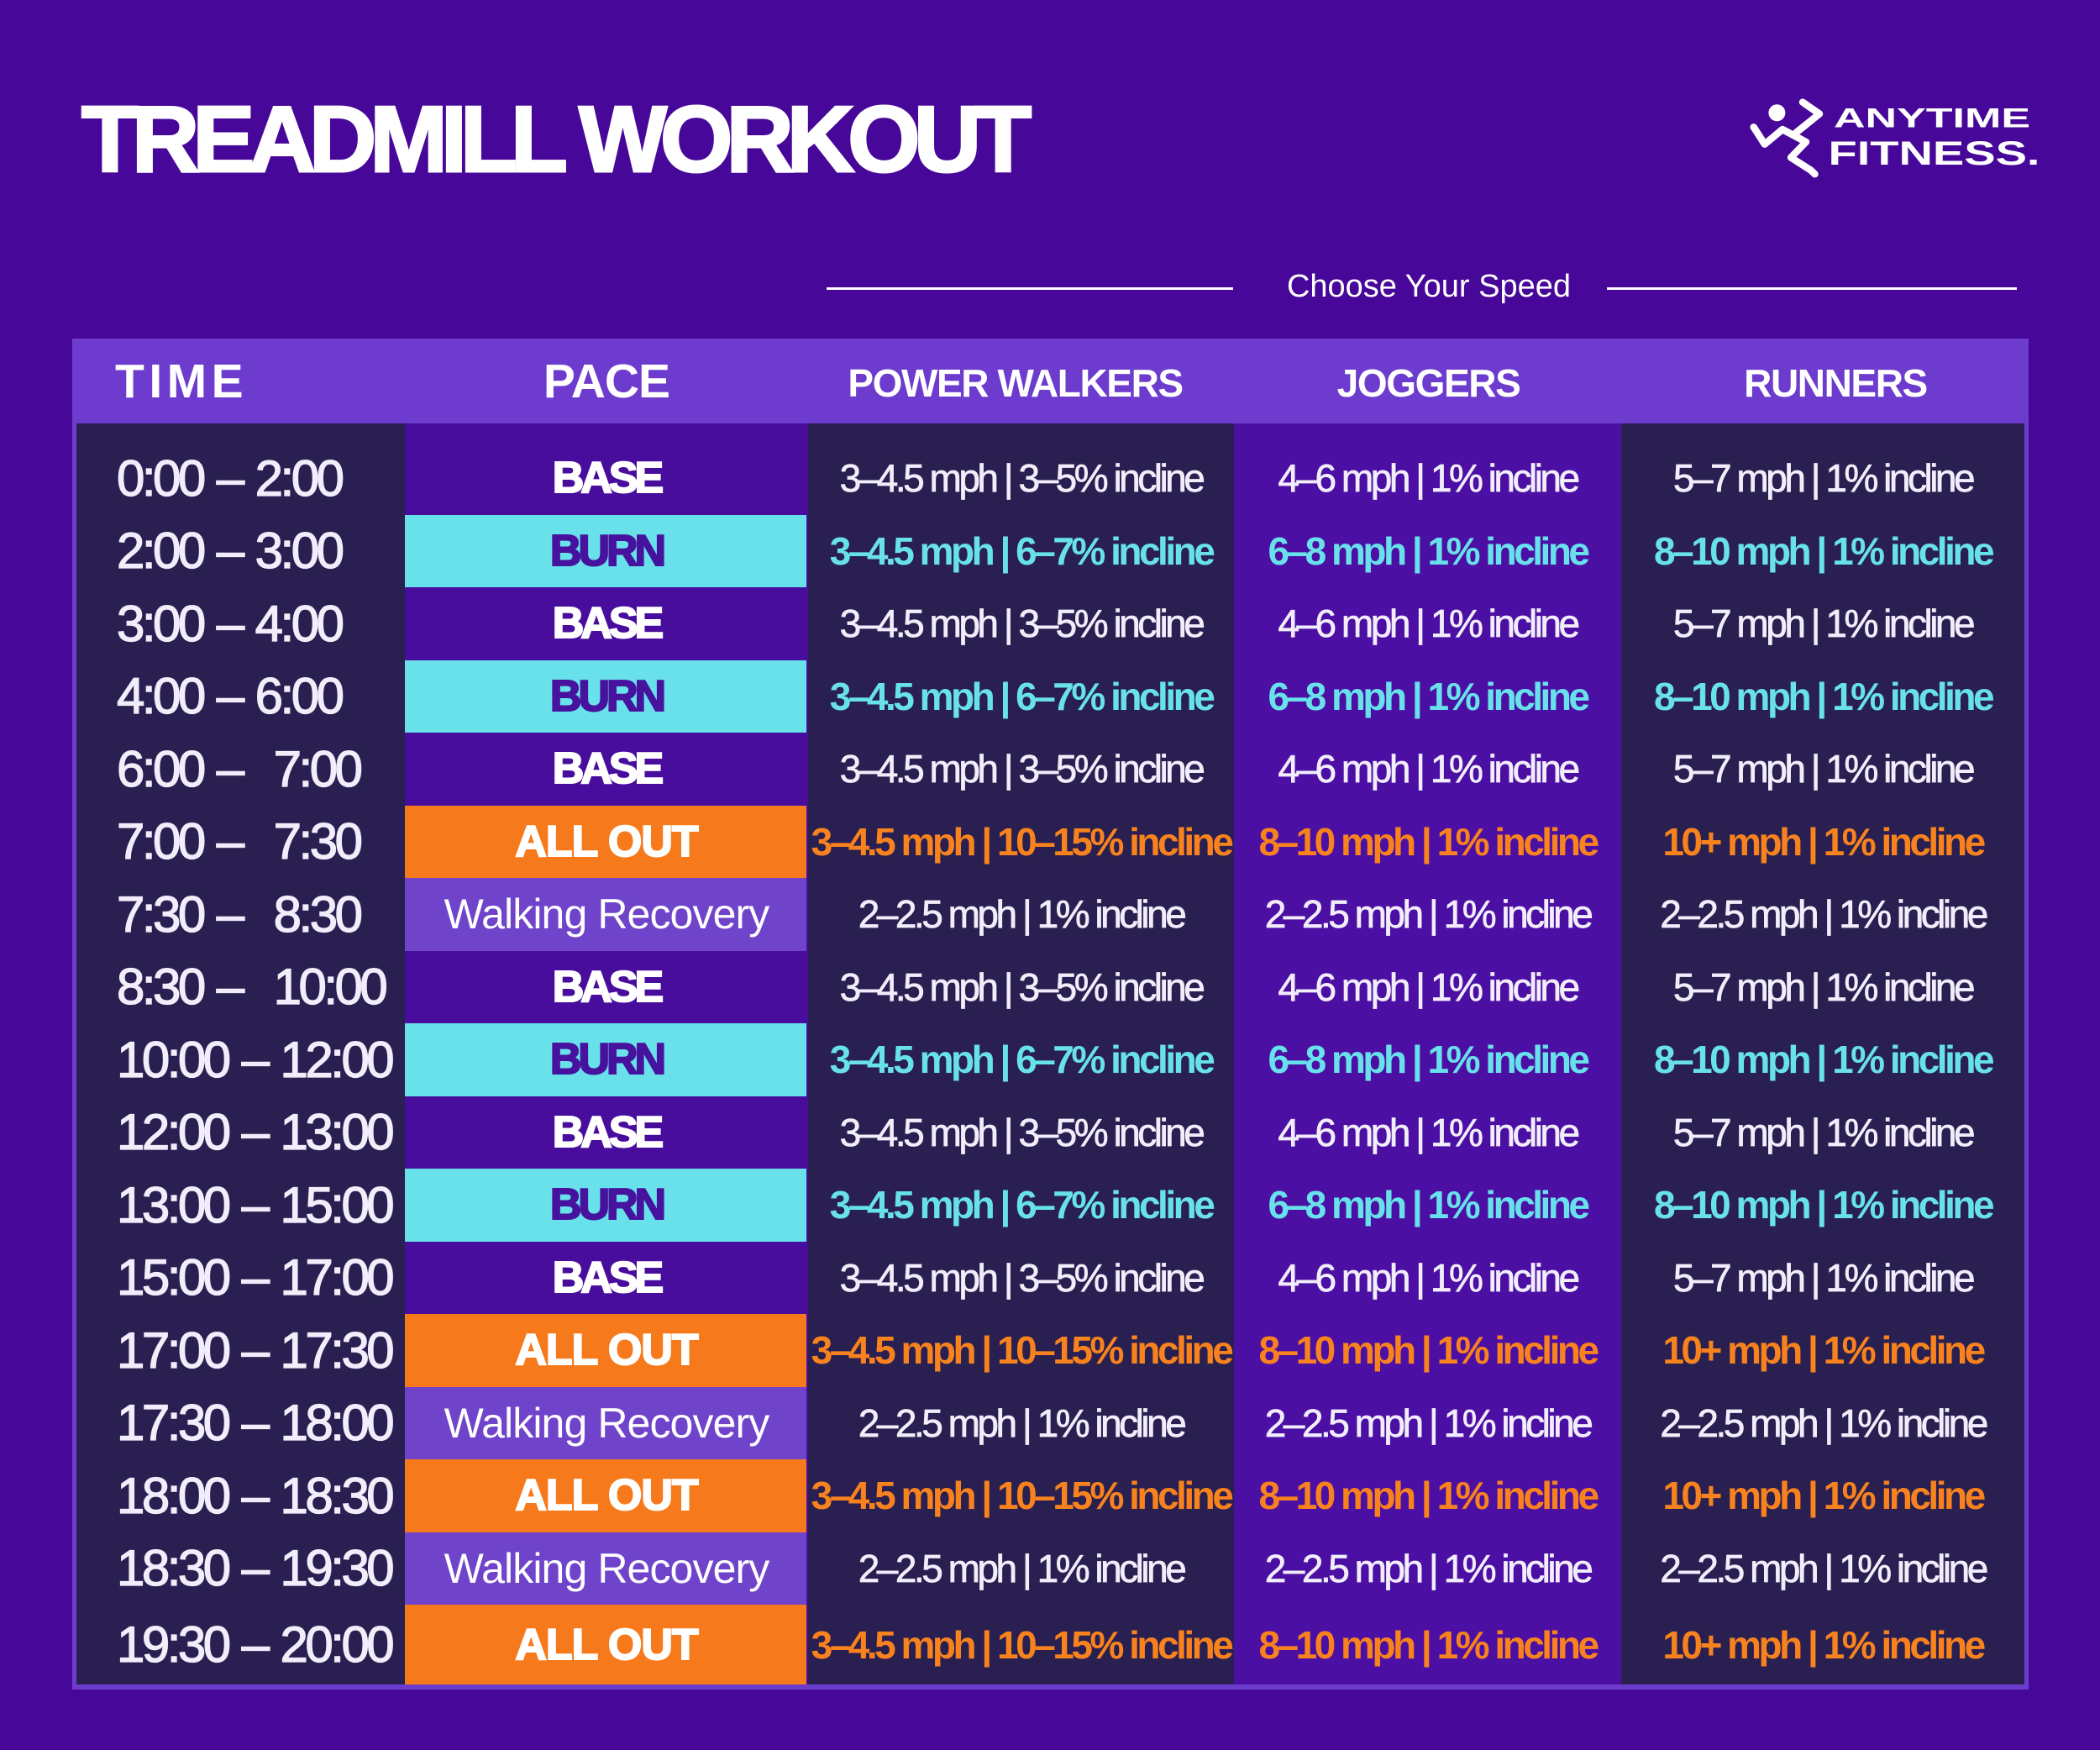  I want to click on svg-text: ANYTIME, so click(1932, 118).